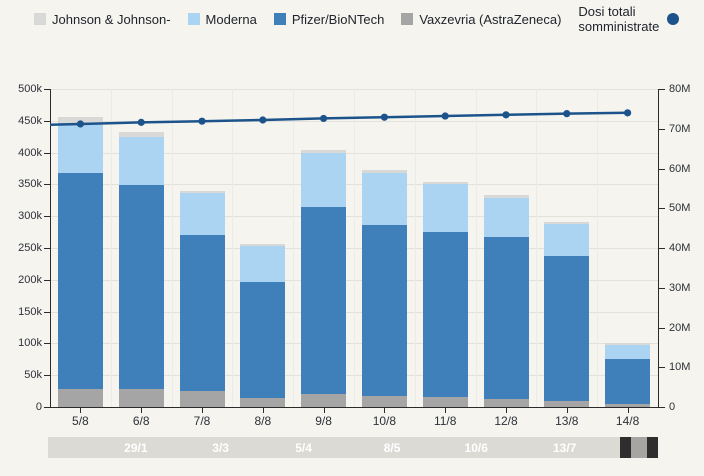 The image size is (704, 476). I want to click on y-axis-right-label: 60M, so click(680, 168).